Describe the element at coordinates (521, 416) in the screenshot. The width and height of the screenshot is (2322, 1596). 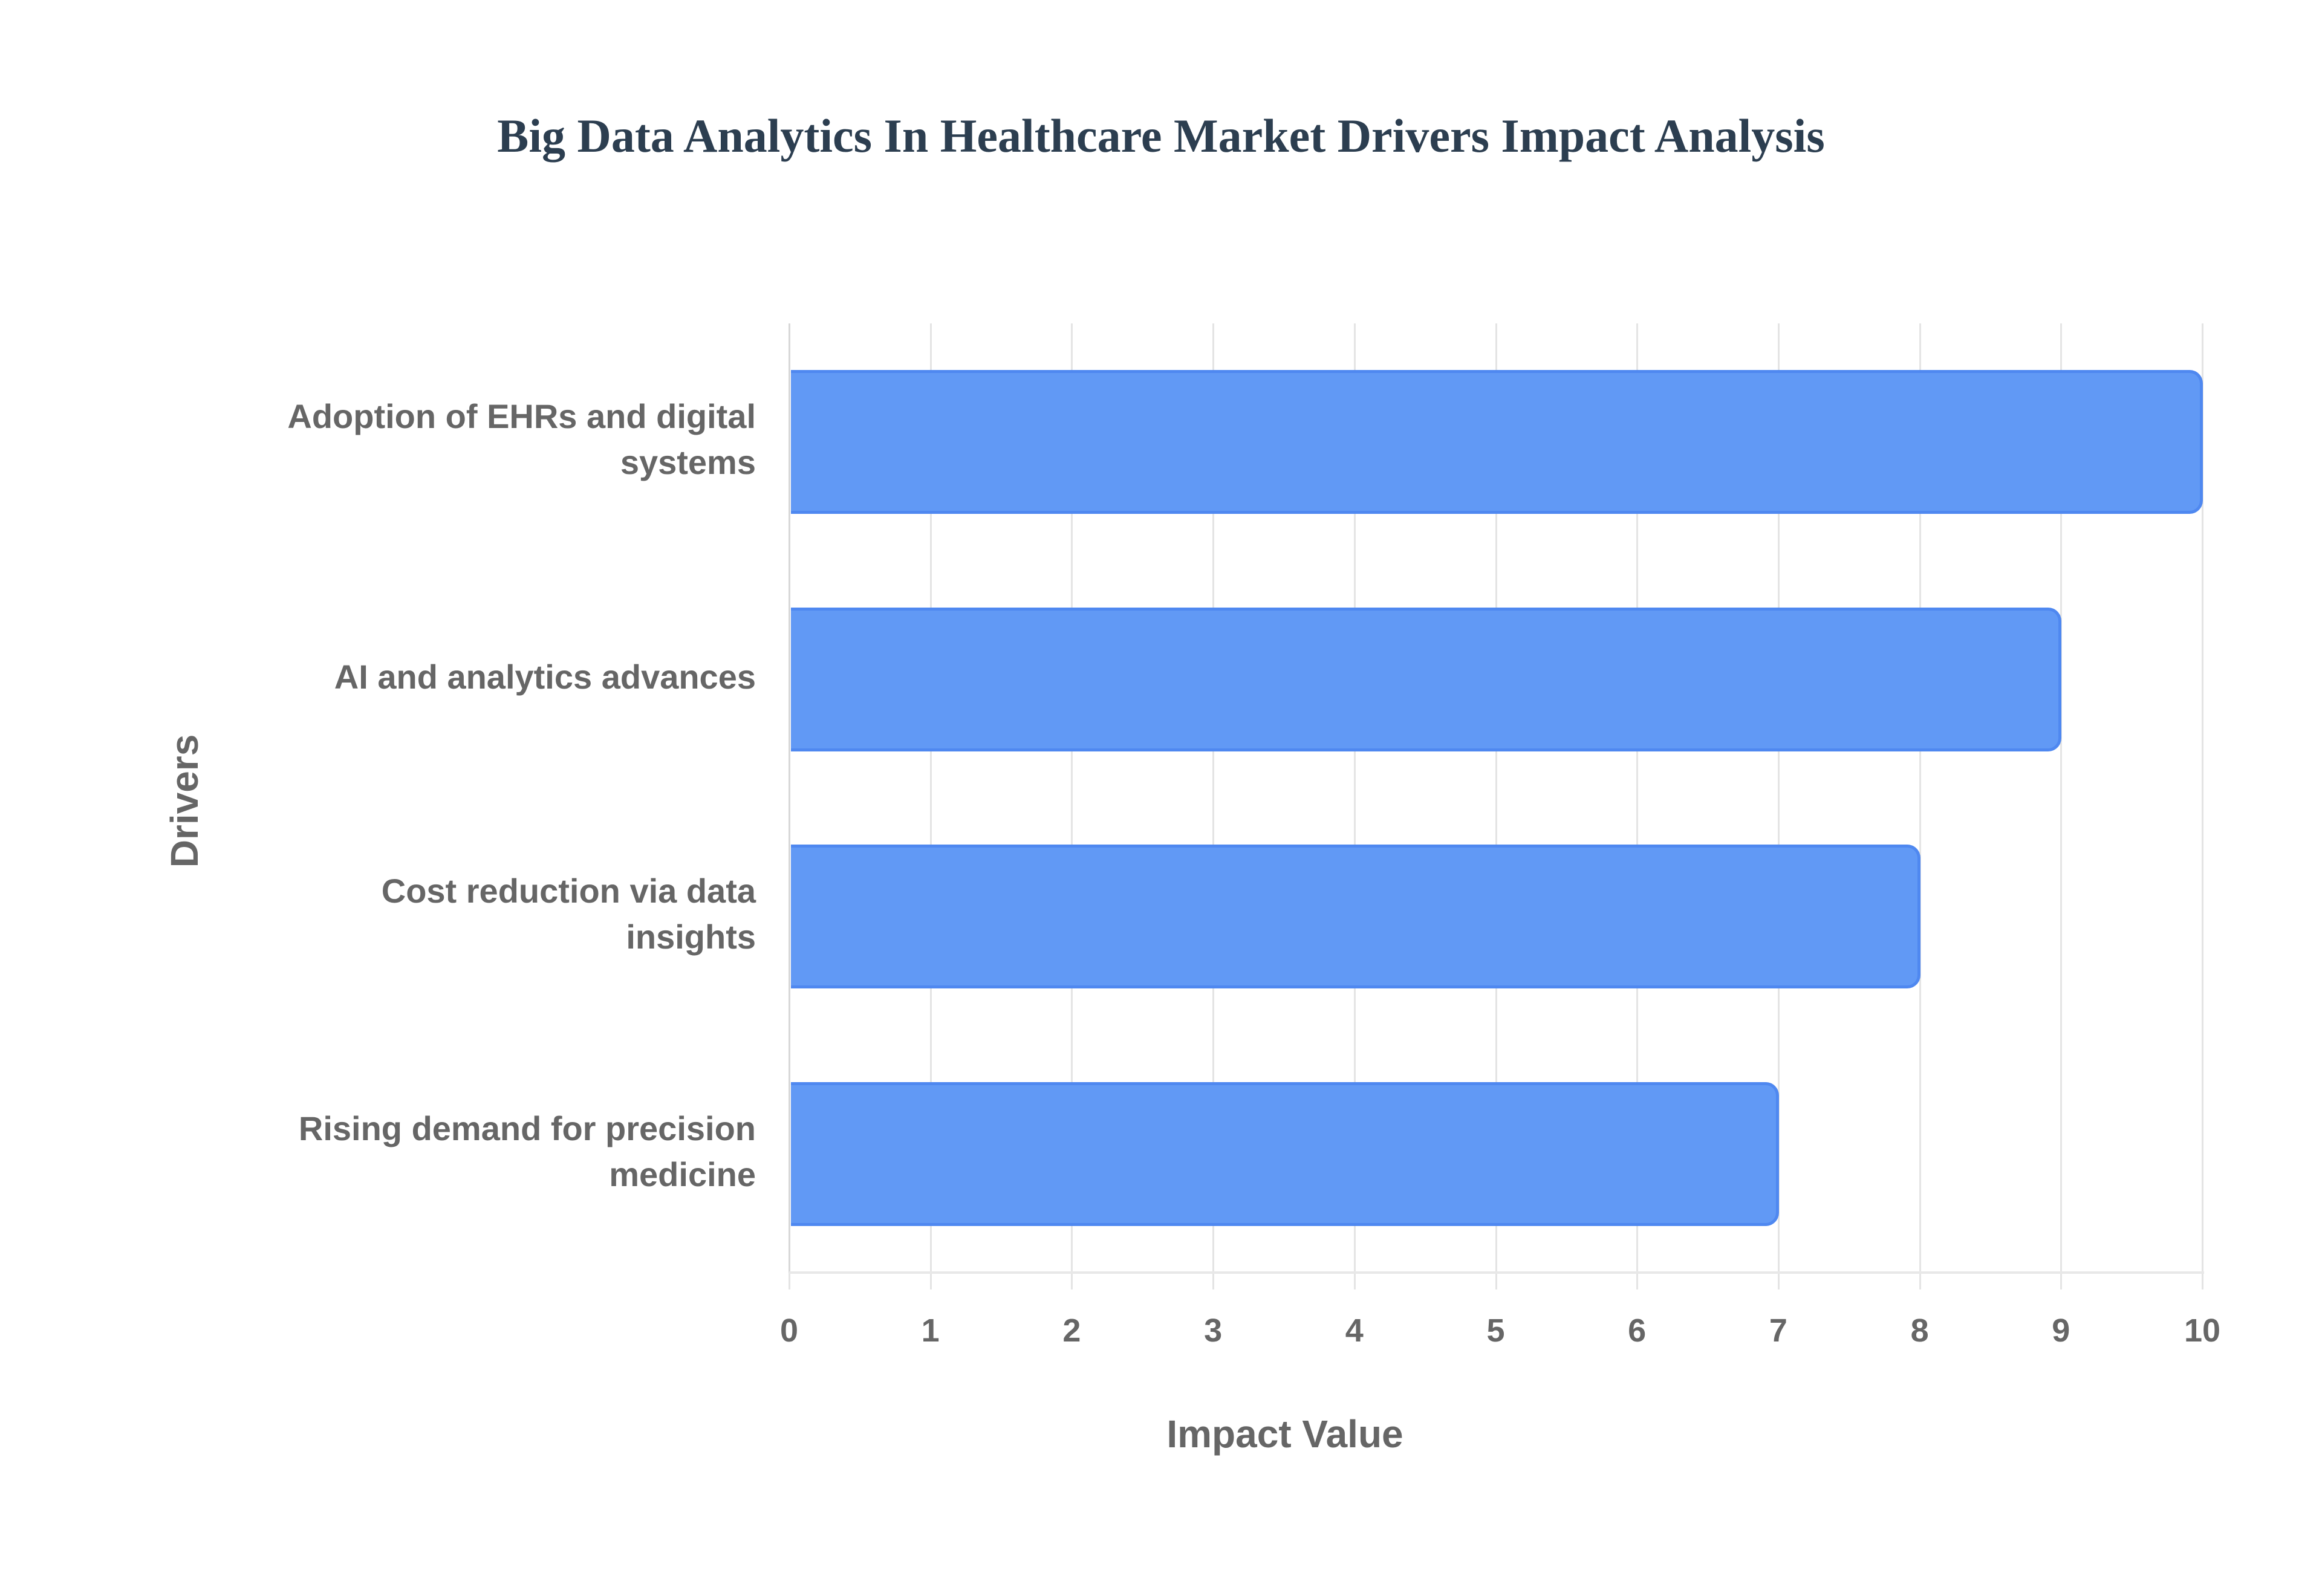
I see `category-label-line: Adoption of EHRs and digital` at that location.